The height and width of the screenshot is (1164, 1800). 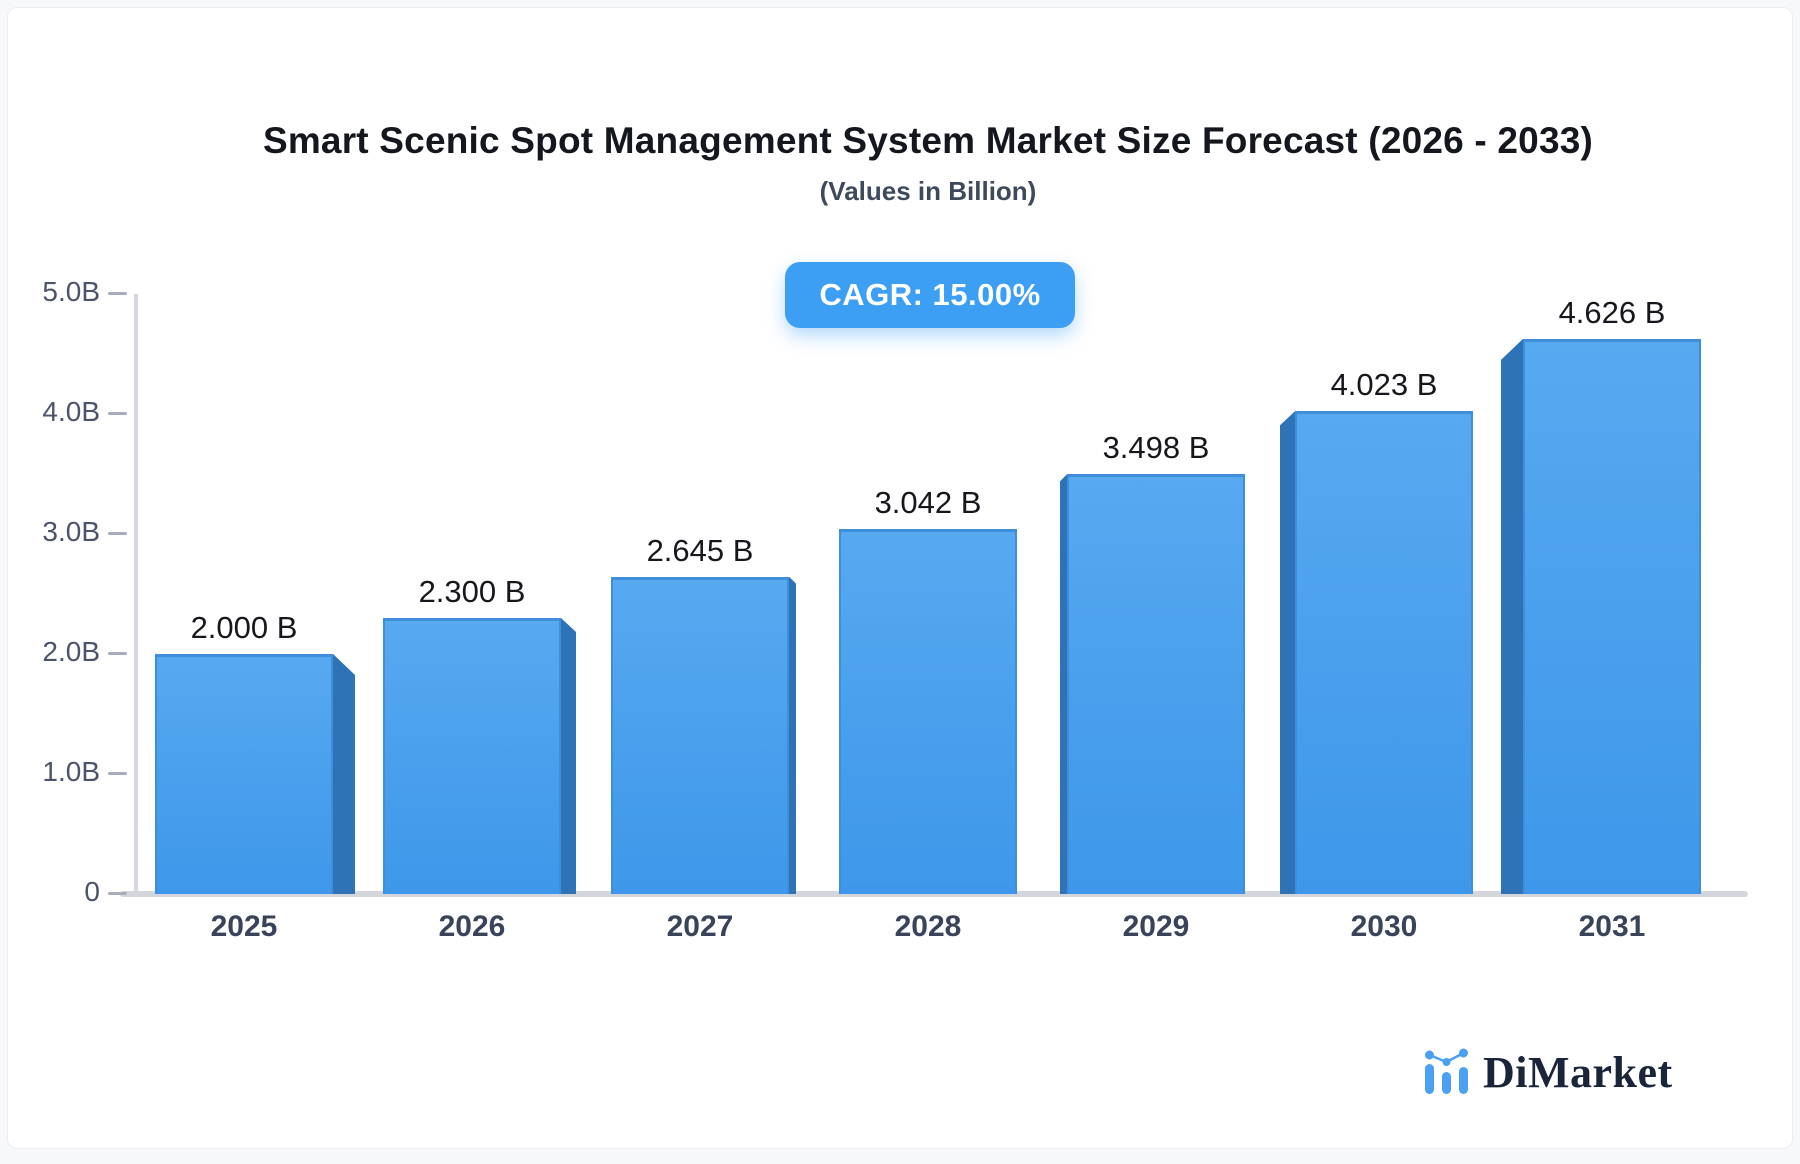 I want to click on brand-watermark: DiMarket, so click(x=1547, y=1072).